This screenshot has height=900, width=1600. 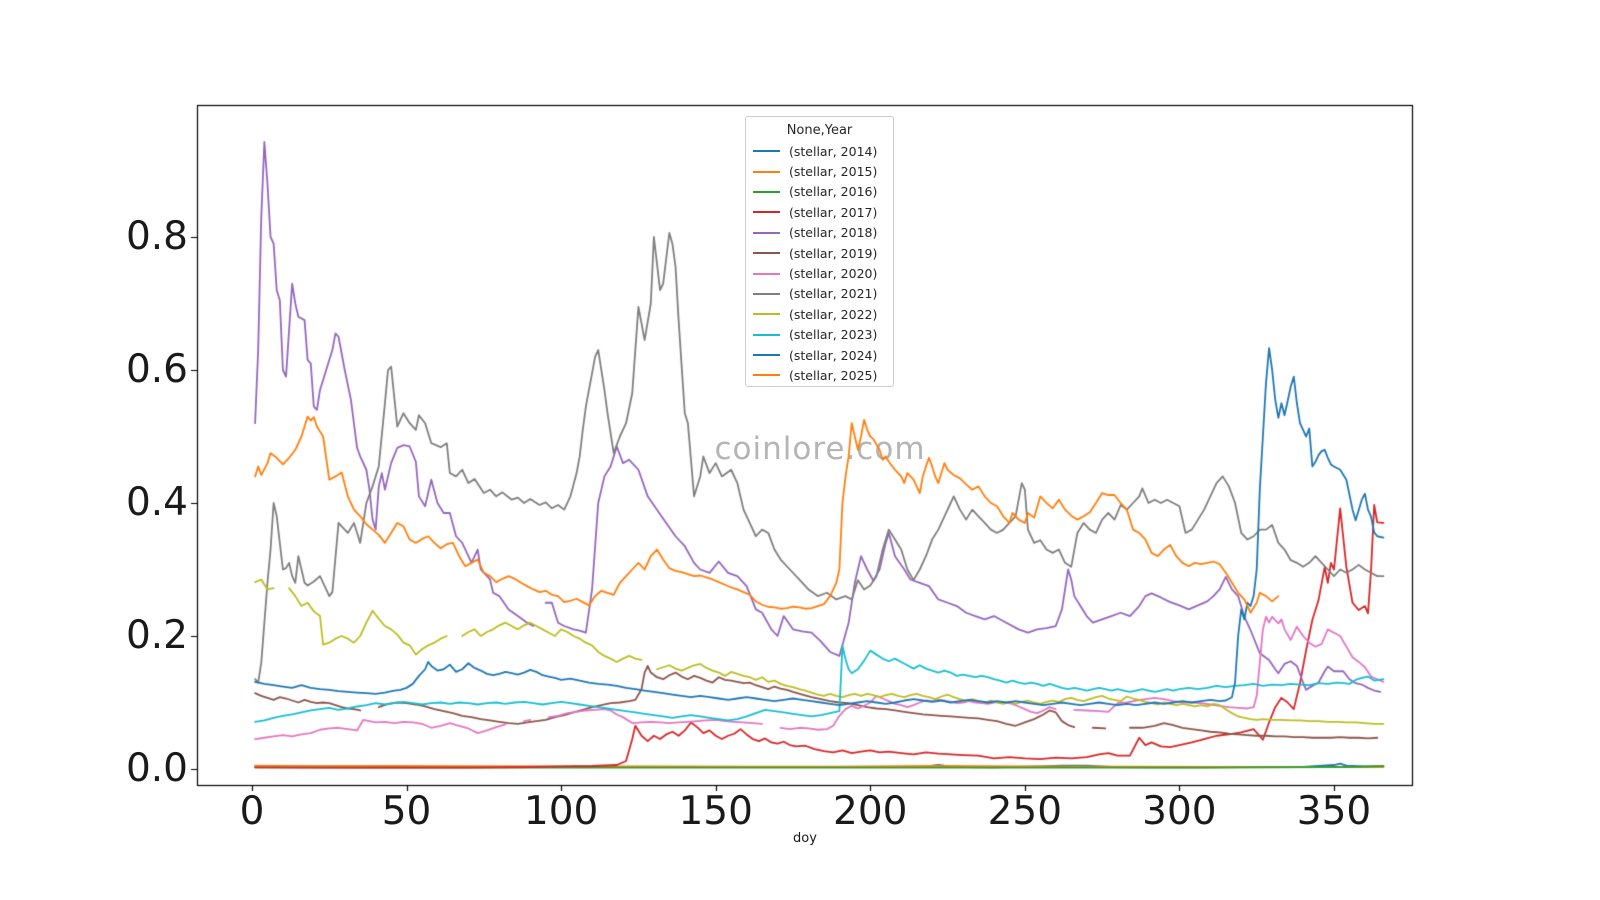 I want to click on legend-line-sample-2022, so click(x=766, y=314).